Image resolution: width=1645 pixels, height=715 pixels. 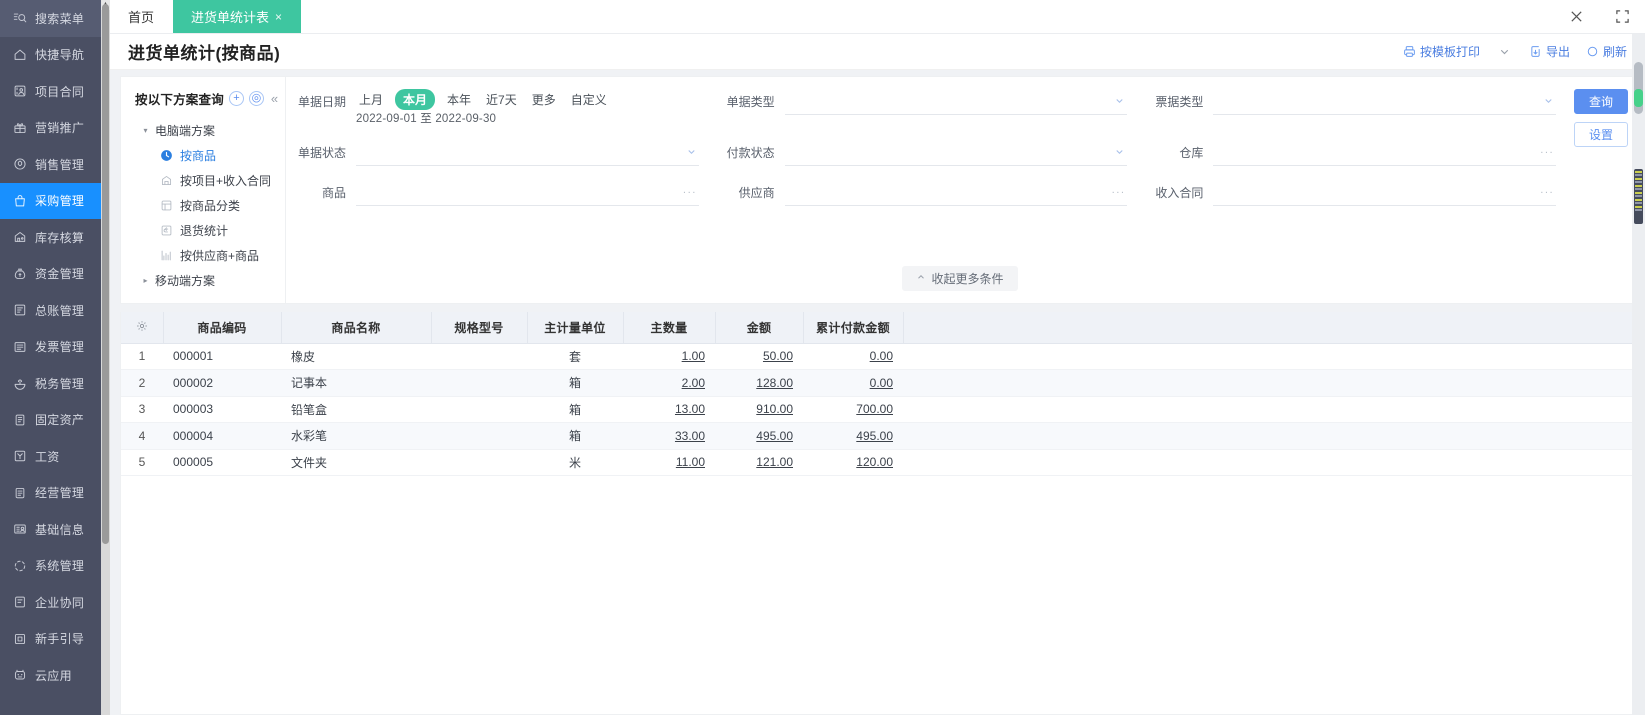 I want to click on th-amount: 金额, so click(x=759, y=328).